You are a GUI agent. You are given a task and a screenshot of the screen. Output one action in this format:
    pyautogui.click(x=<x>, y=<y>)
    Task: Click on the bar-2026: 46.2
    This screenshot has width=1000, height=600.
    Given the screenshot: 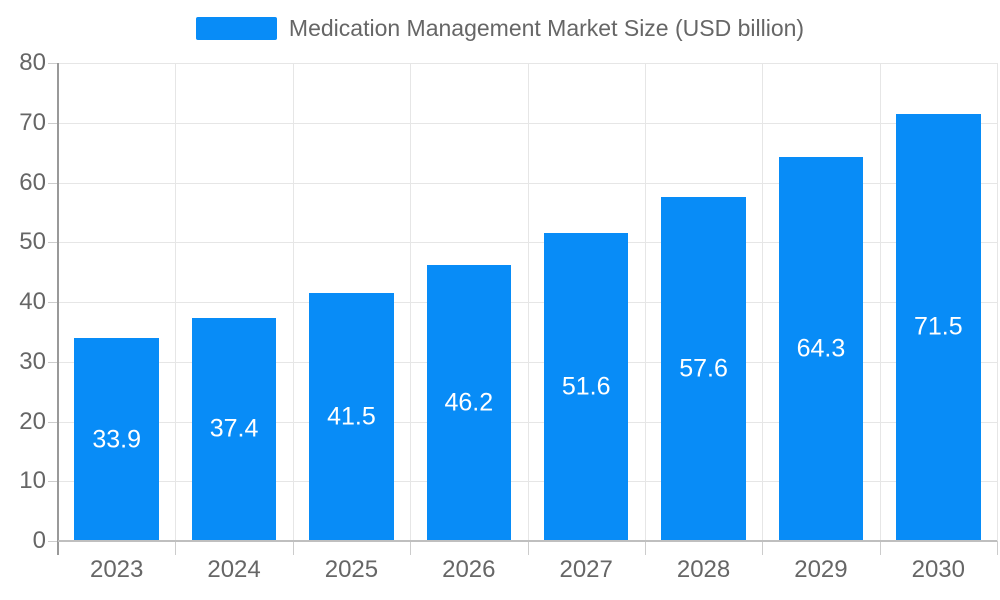 What is the action you would take?
    pyautogui.click(x=469, y=402)
    